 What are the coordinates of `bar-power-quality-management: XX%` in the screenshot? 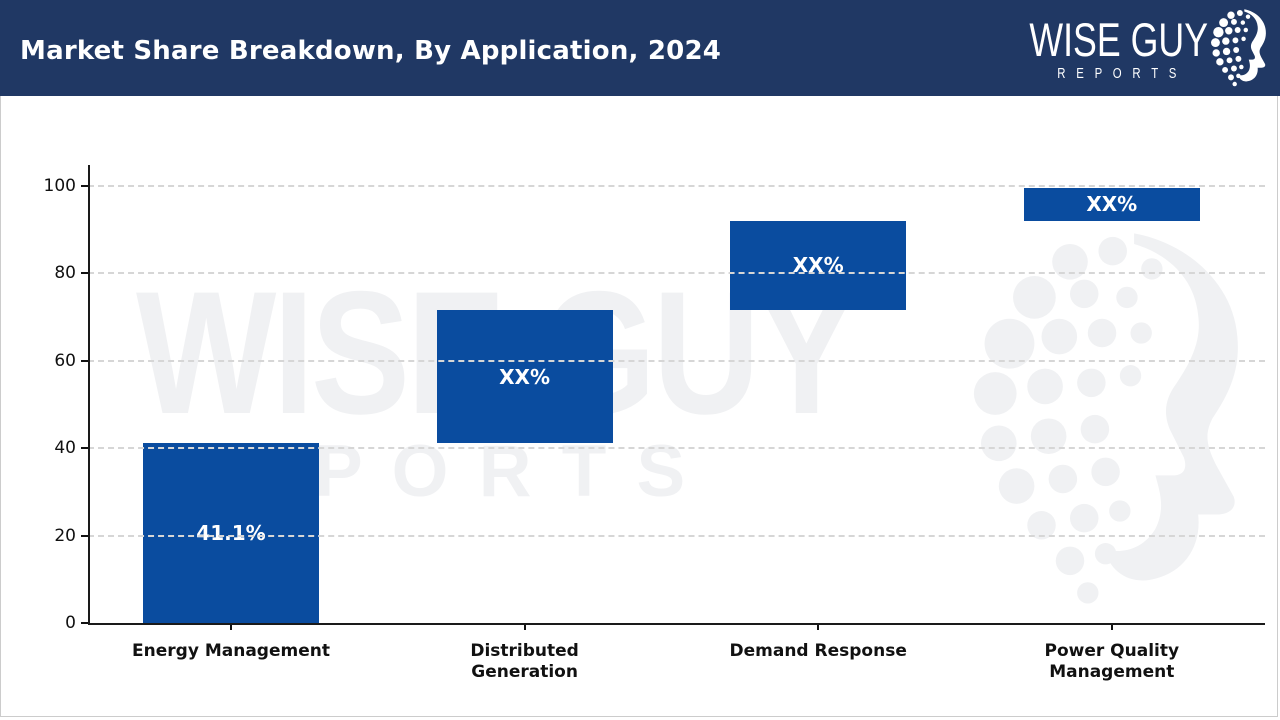 It's located at (1111, 204).